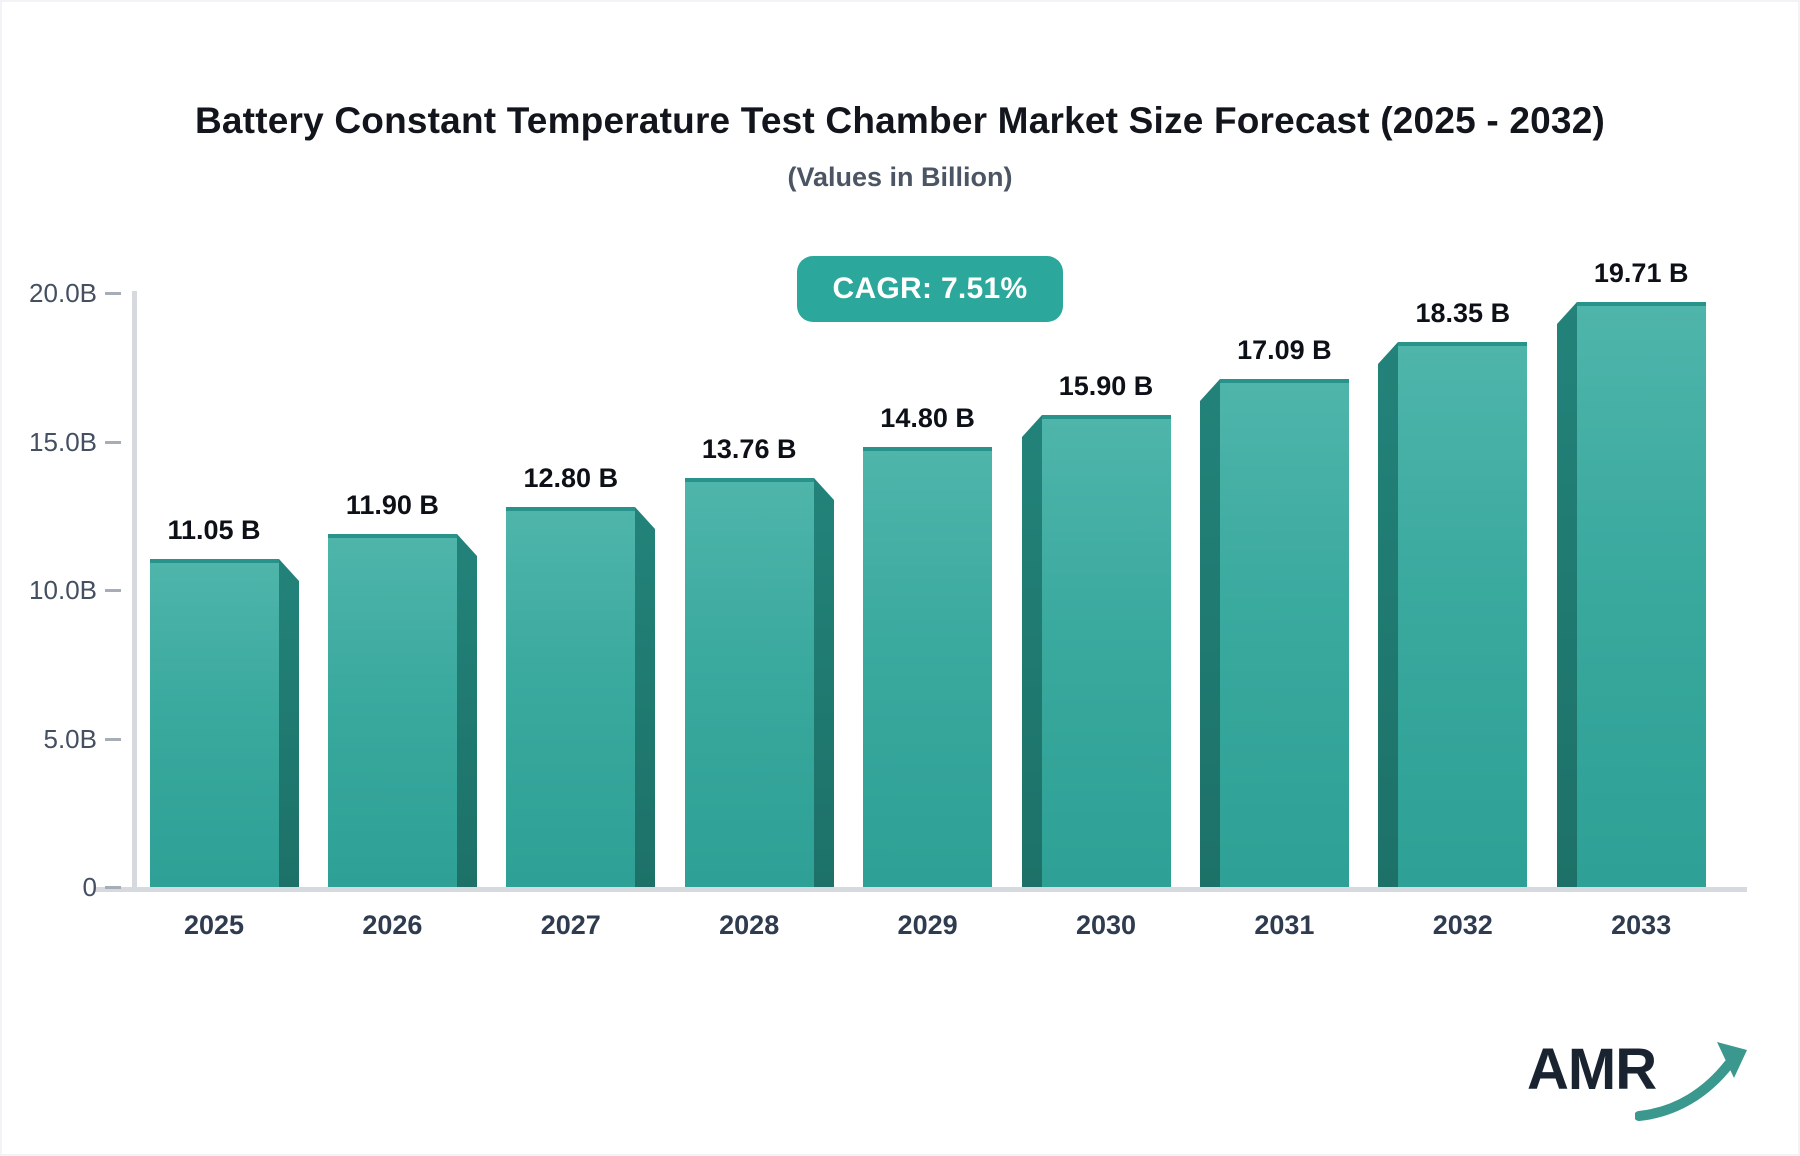 Image resolution: width=1800 pixels, height=1156 pixels. Describe the element at coordinates (392, 925) in the screenshot. I see `x-axis-label-2026: 2026` at that location.